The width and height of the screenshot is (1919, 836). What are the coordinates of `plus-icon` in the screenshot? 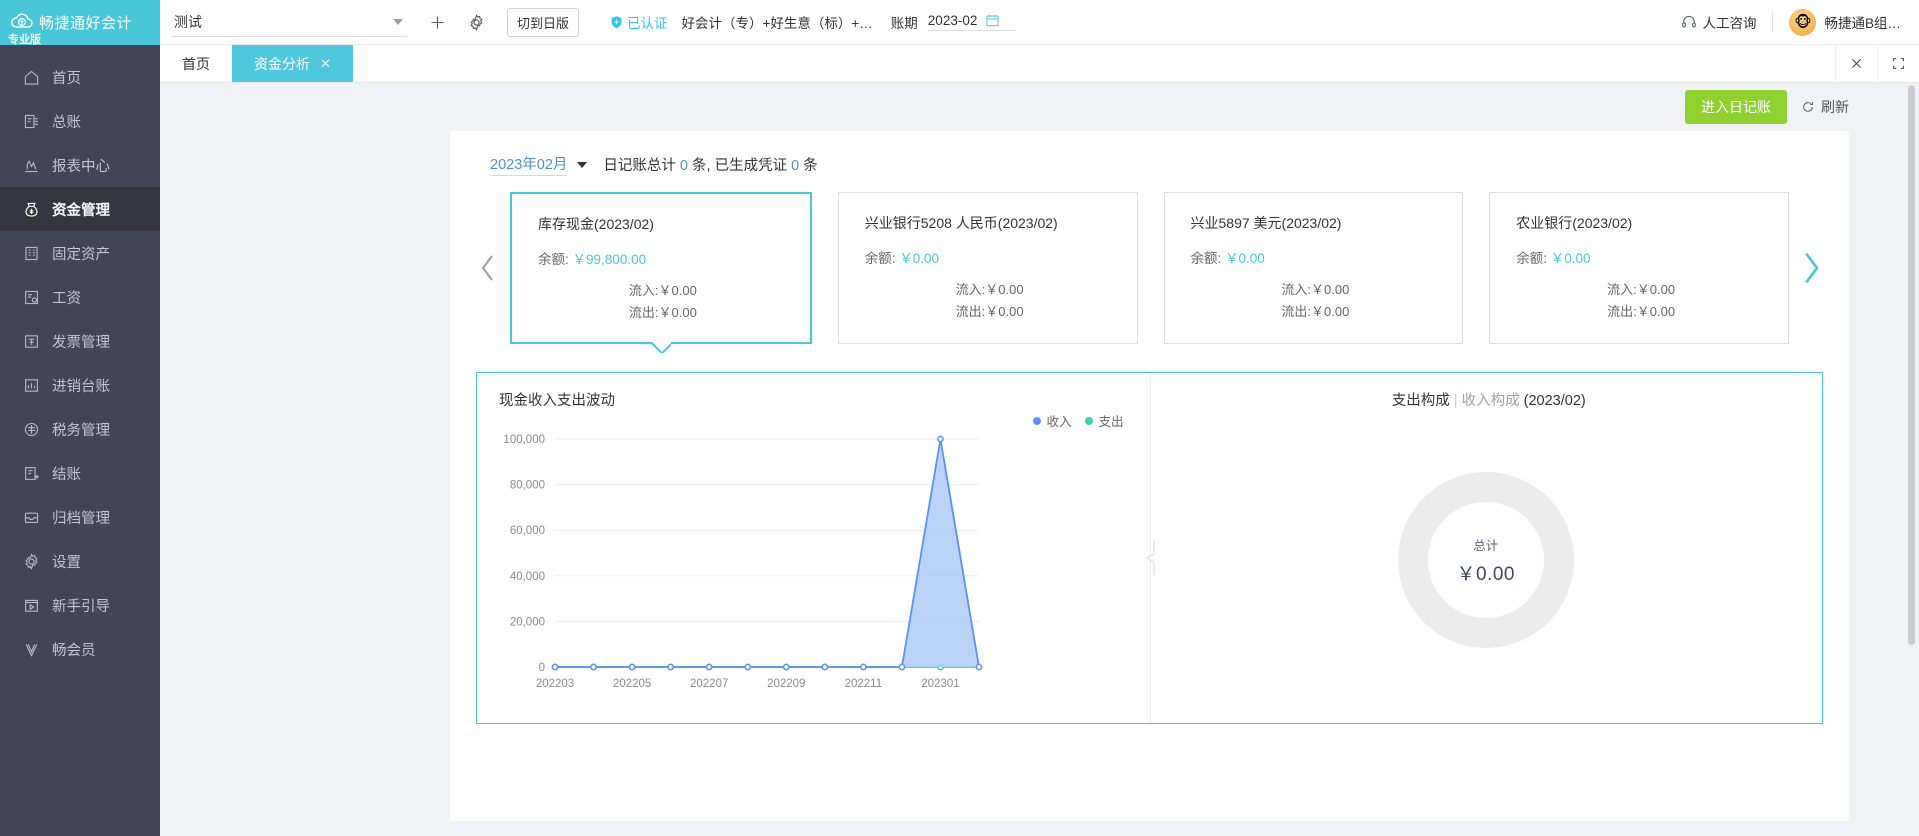 It's located at (437, 22).